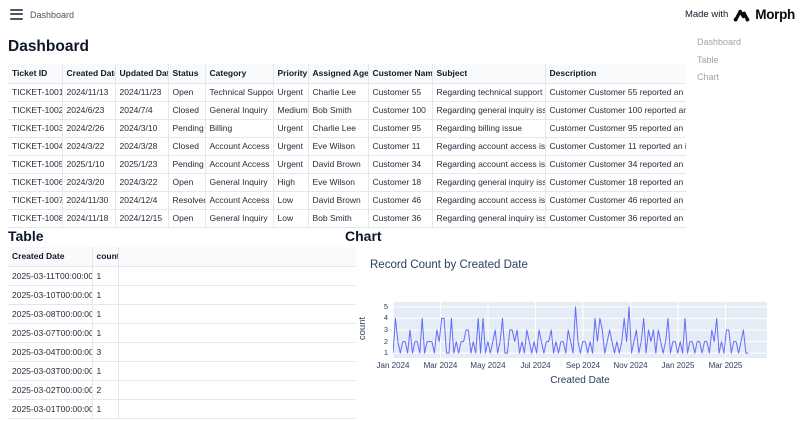 The width and height of the screenshot is (800, 421). Describe the element at coordinates (338, 200) in the screenshot. I see `table-cell: David Brown` at that location.